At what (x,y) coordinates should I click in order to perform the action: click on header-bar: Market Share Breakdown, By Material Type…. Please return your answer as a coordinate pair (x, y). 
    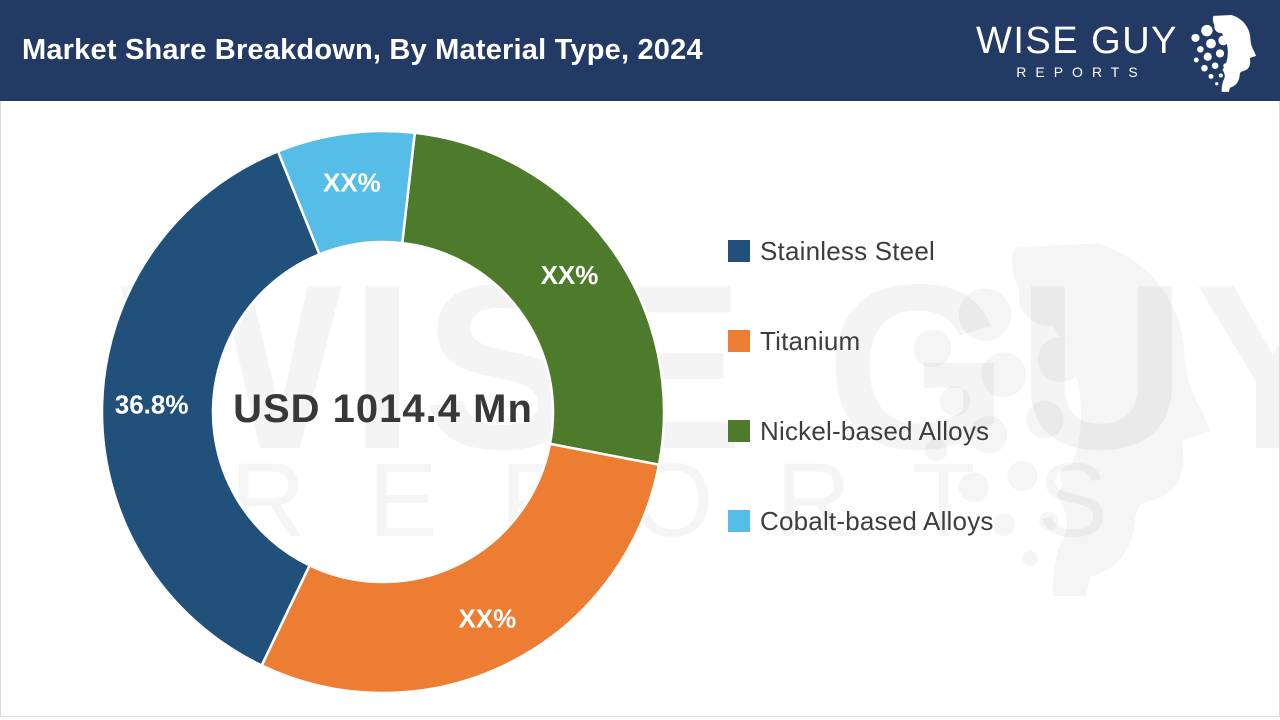
    Looking at the image, I should click on (640, 50).